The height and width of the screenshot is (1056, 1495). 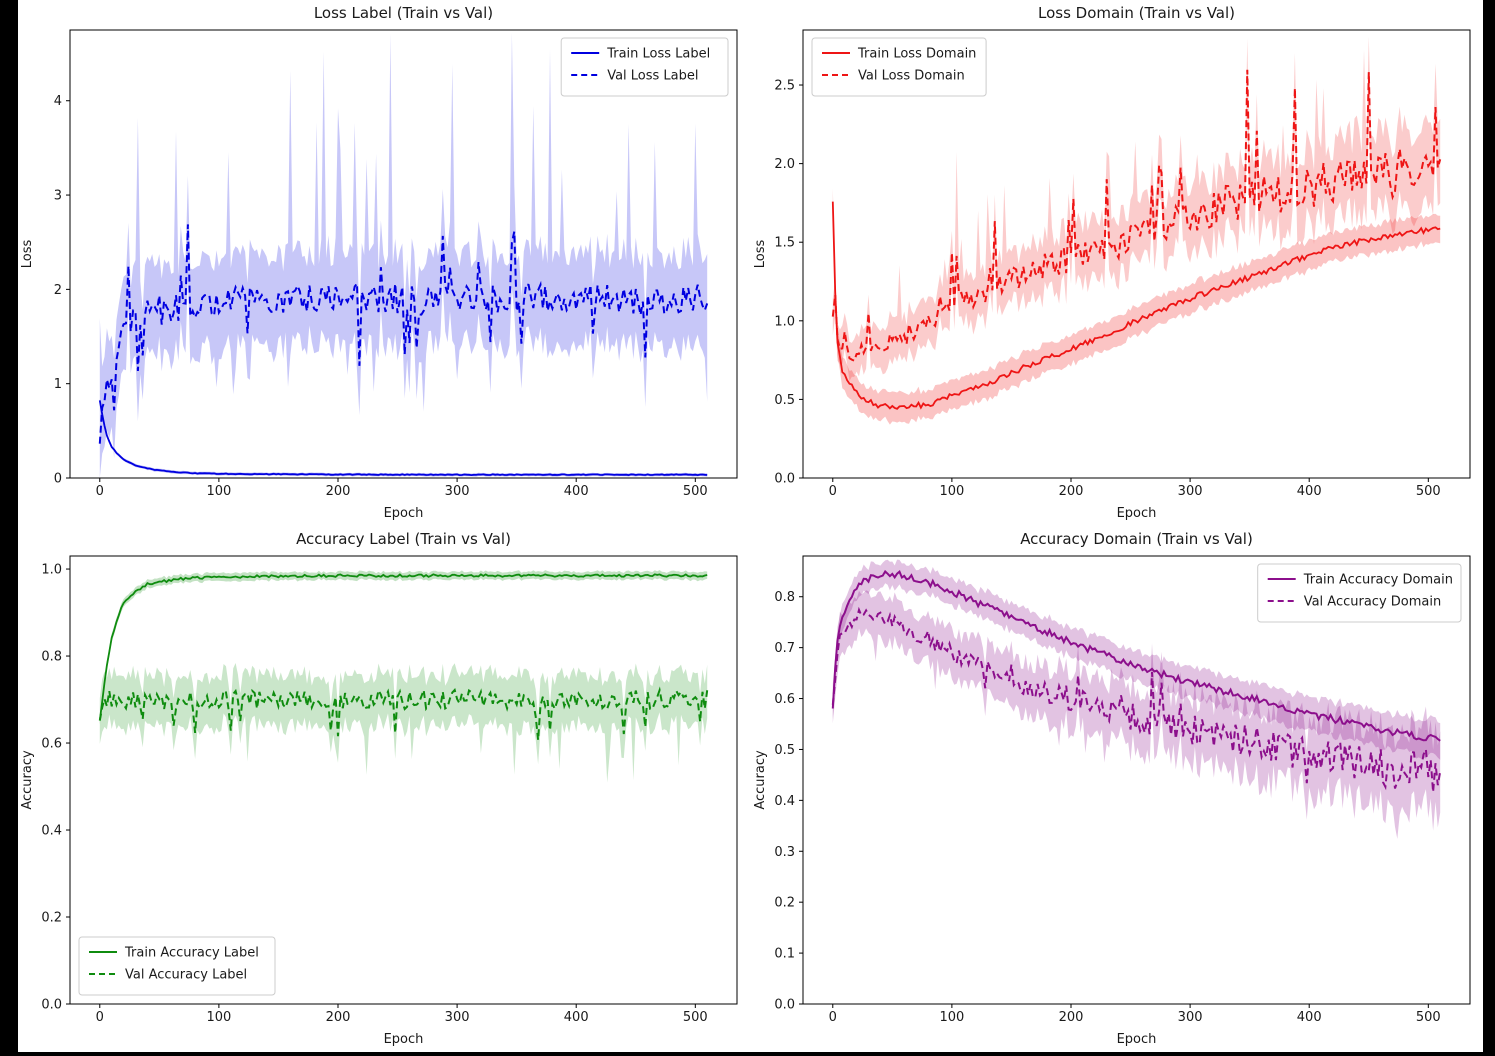 What do you see at coordinates (652, 76) in the screenshot?
I see `legend-label: Val Loss Label` at bounding box center [652, 76].